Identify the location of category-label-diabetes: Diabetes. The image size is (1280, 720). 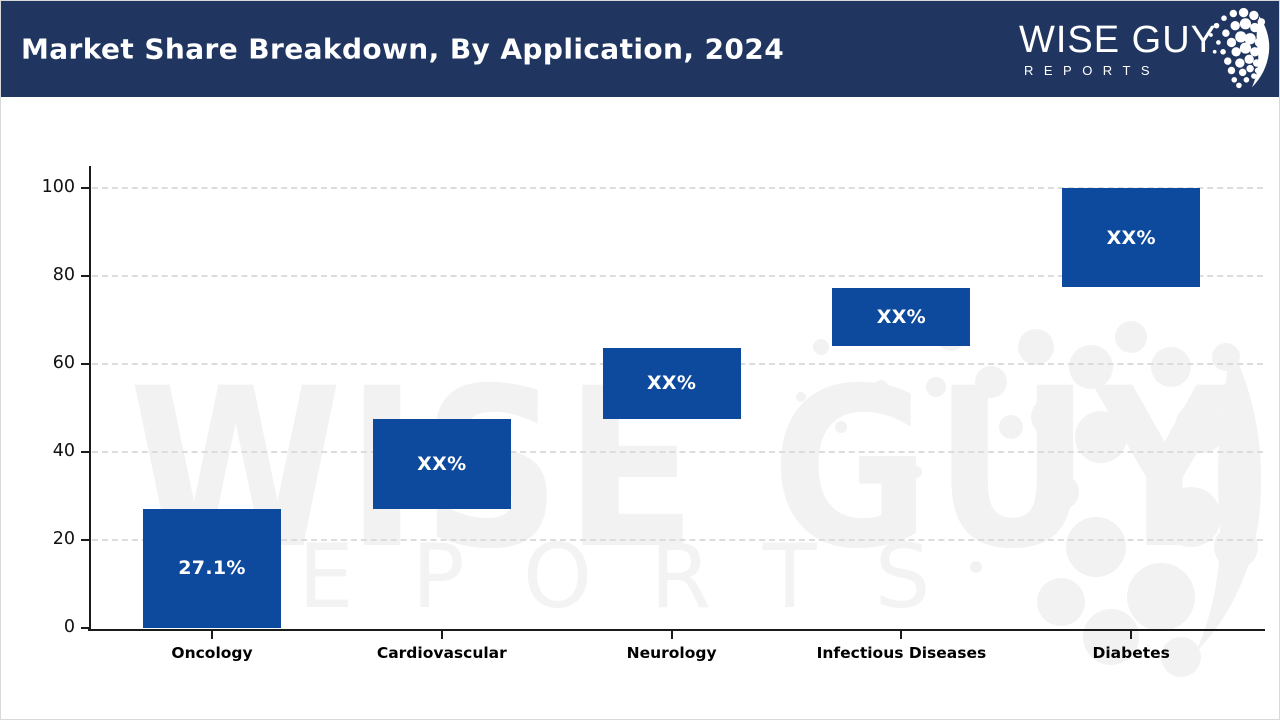
(1131, 653).